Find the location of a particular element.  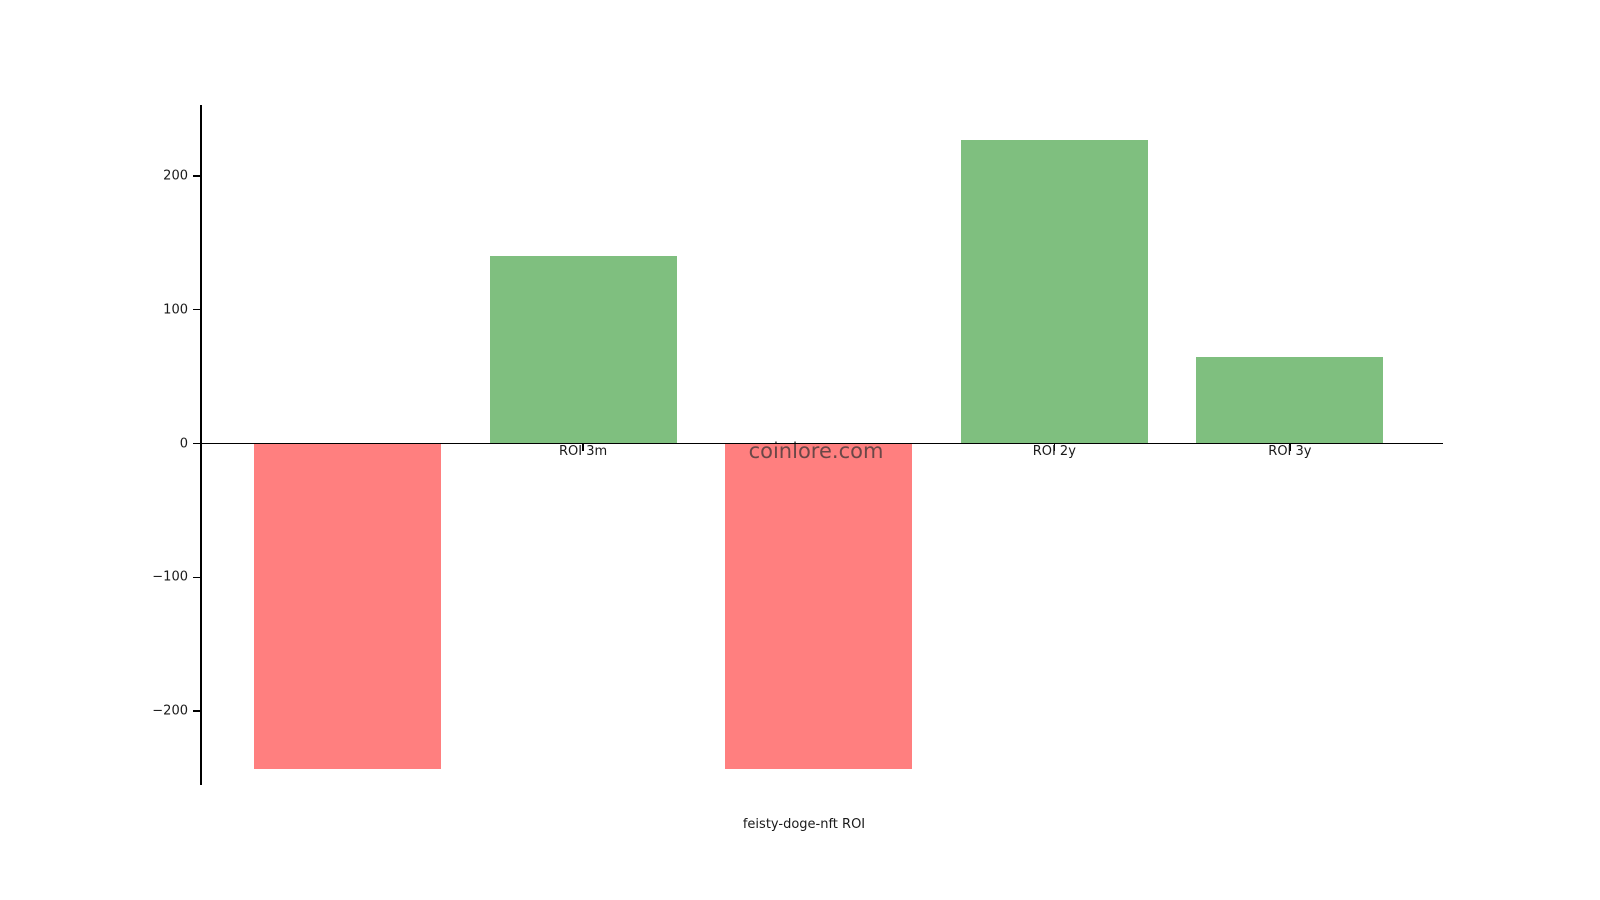

x-axis-tick-label: ROI 2y is located at coordinates (1054, 451).